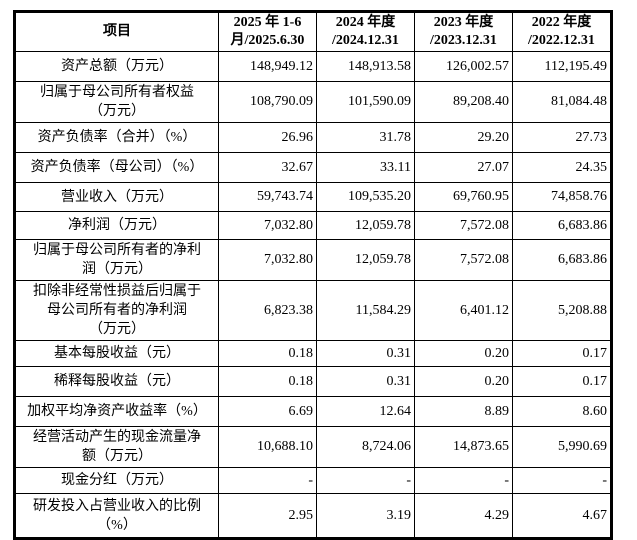 The image size is (637, 540). I want to click on value-cell: 6.69, so click(267, 411).